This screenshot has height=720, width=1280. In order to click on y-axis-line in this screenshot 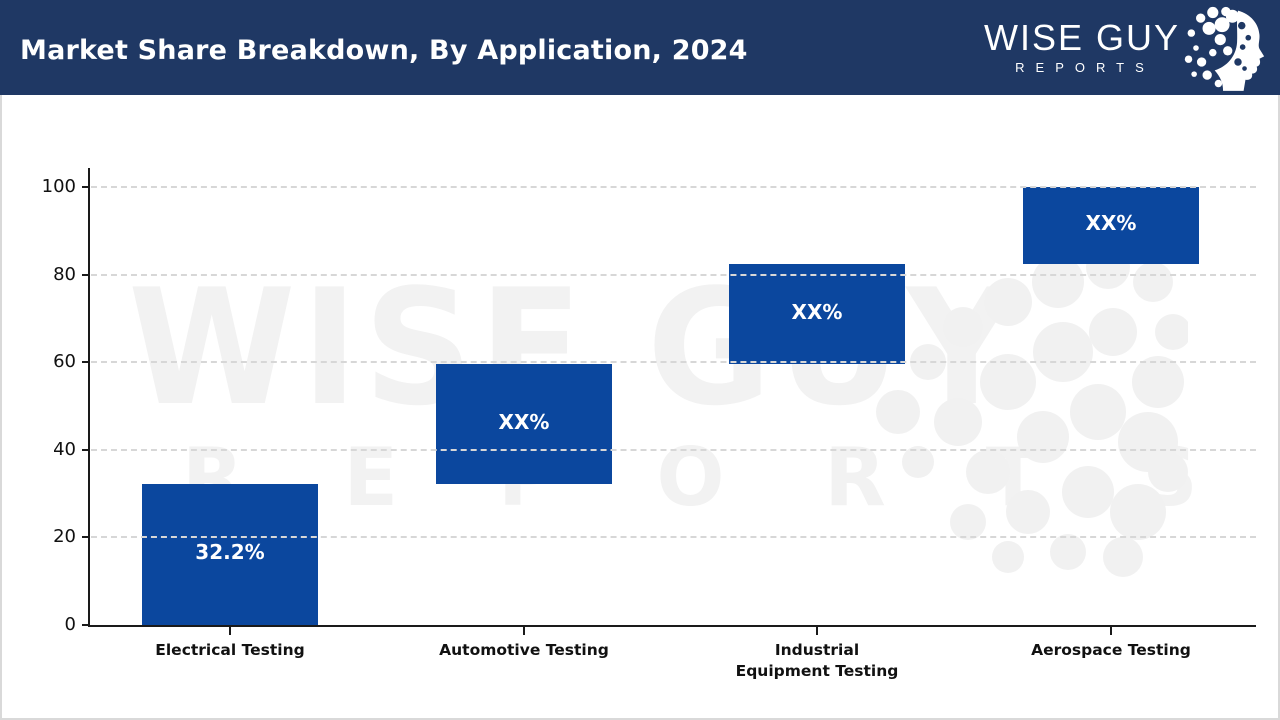, I will do `click(89, 397)`.